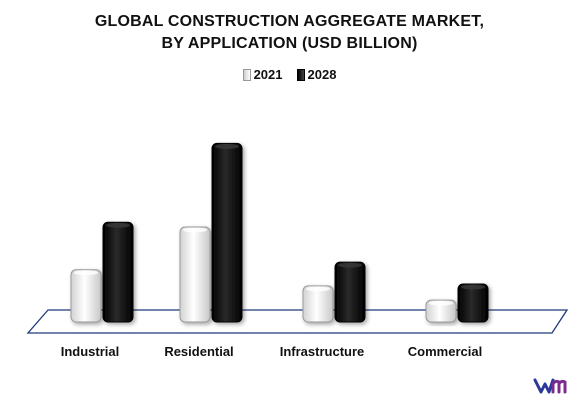 The image size is (579, 406). Describe the element at coordinates (322, 351) in the screenshot. I see `category-label-infrastructure: Infrastructure` at that location.